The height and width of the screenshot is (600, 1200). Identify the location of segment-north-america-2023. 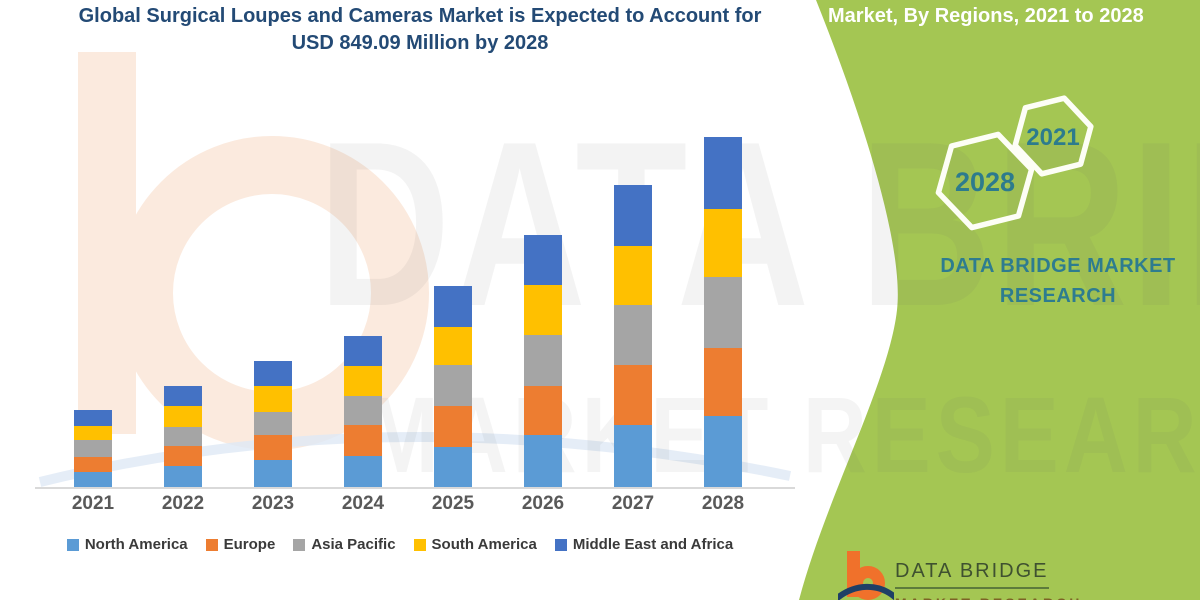
(273, 473).